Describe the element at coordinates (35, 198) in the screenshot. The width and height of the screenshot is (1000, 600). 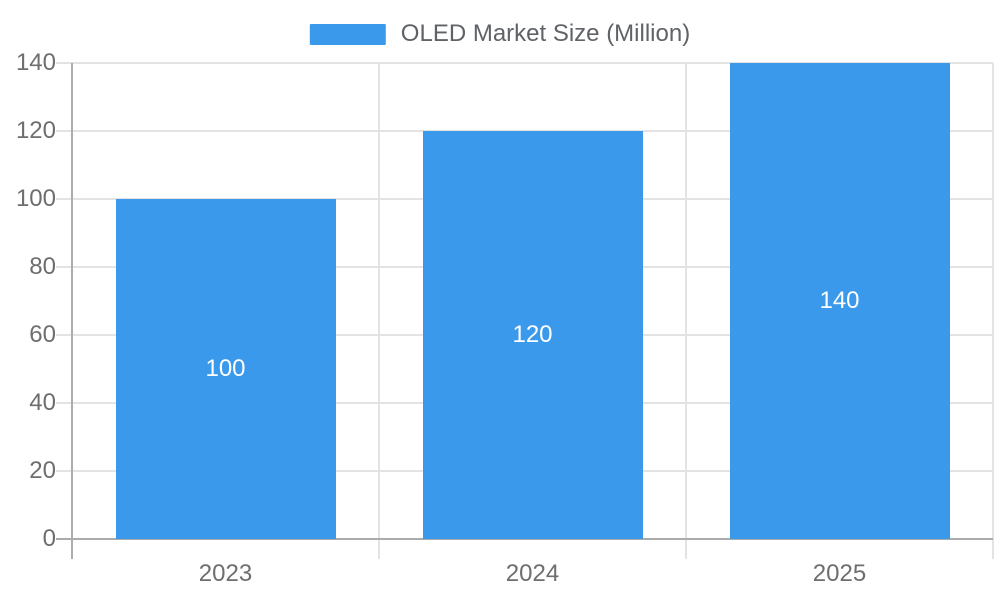
I see `y-tick-label: 100` at that location.